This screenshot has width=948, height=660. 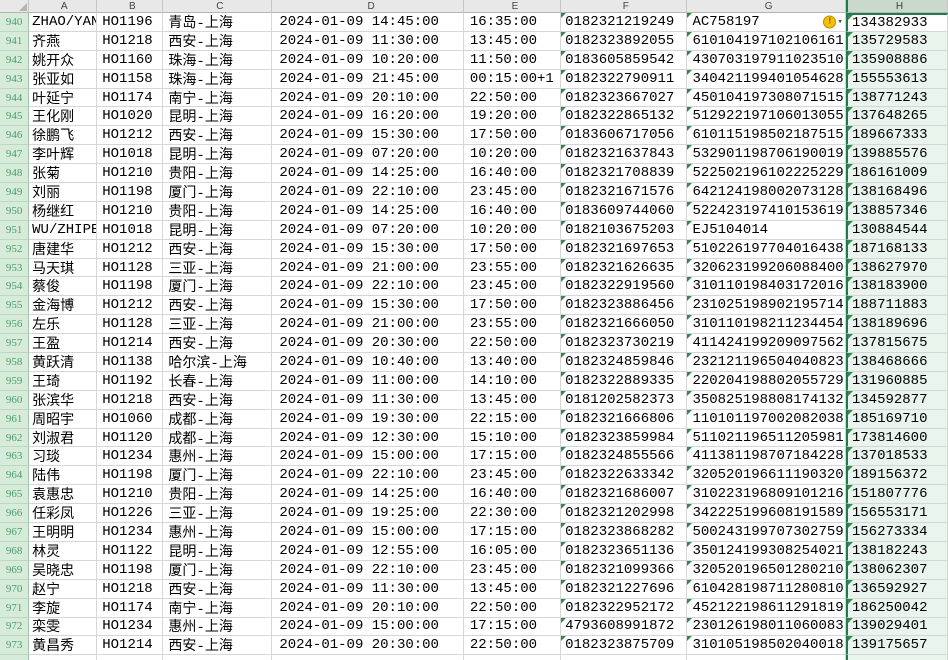 What do you see at coordinates (130, 608) in the screenshot?
I see `cell-flight-number: HO1174` at bounding box center [130, 608].